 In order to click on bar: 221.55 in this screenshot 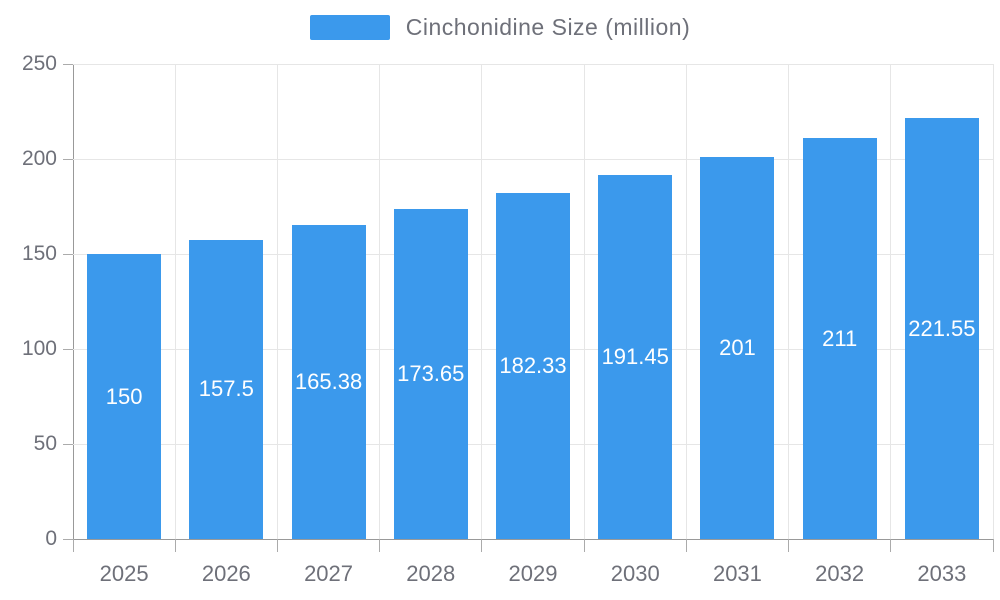, I will do `click(941, 328)`.